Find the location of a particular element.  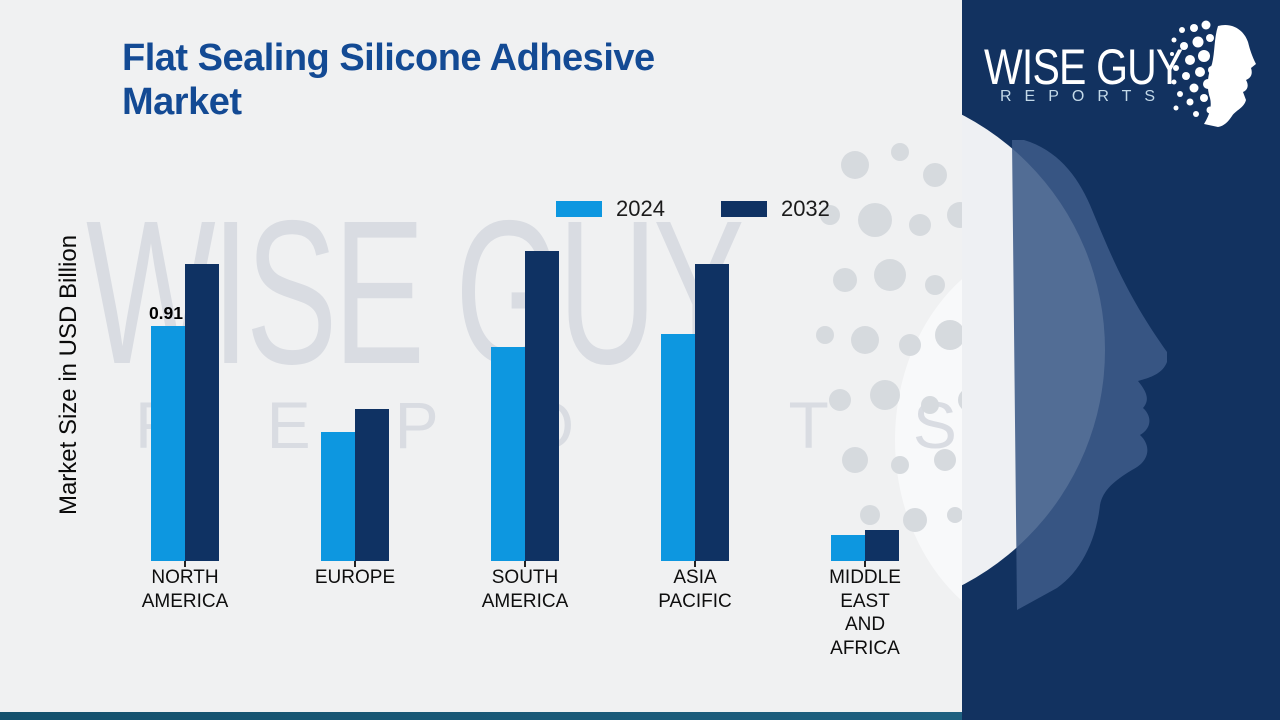

brand-face-icon is located at coordinates (1213, 74).